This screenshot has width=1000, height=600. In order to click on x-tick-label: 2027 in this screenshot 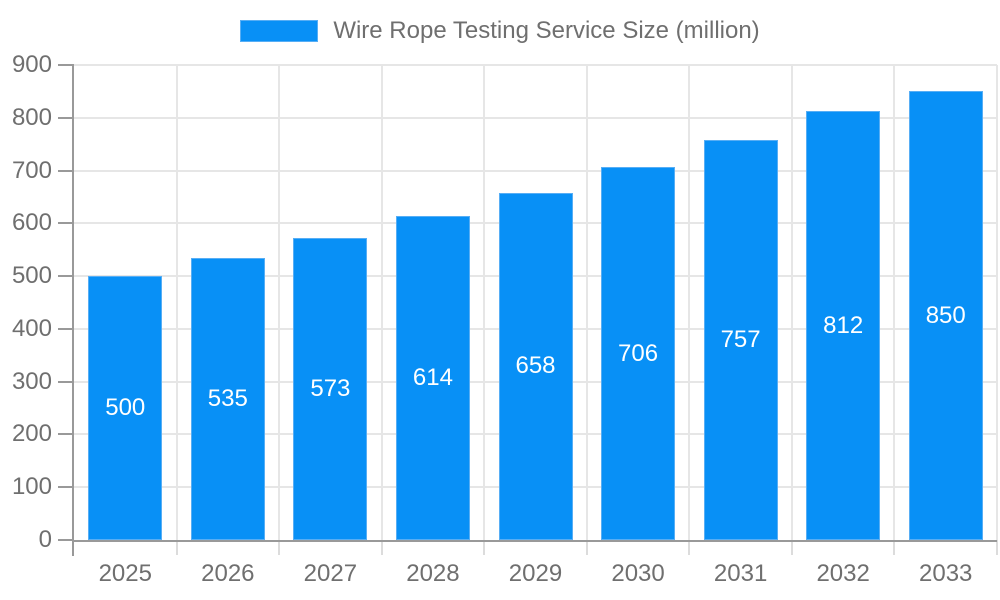, I will do `click(330, 573)`.